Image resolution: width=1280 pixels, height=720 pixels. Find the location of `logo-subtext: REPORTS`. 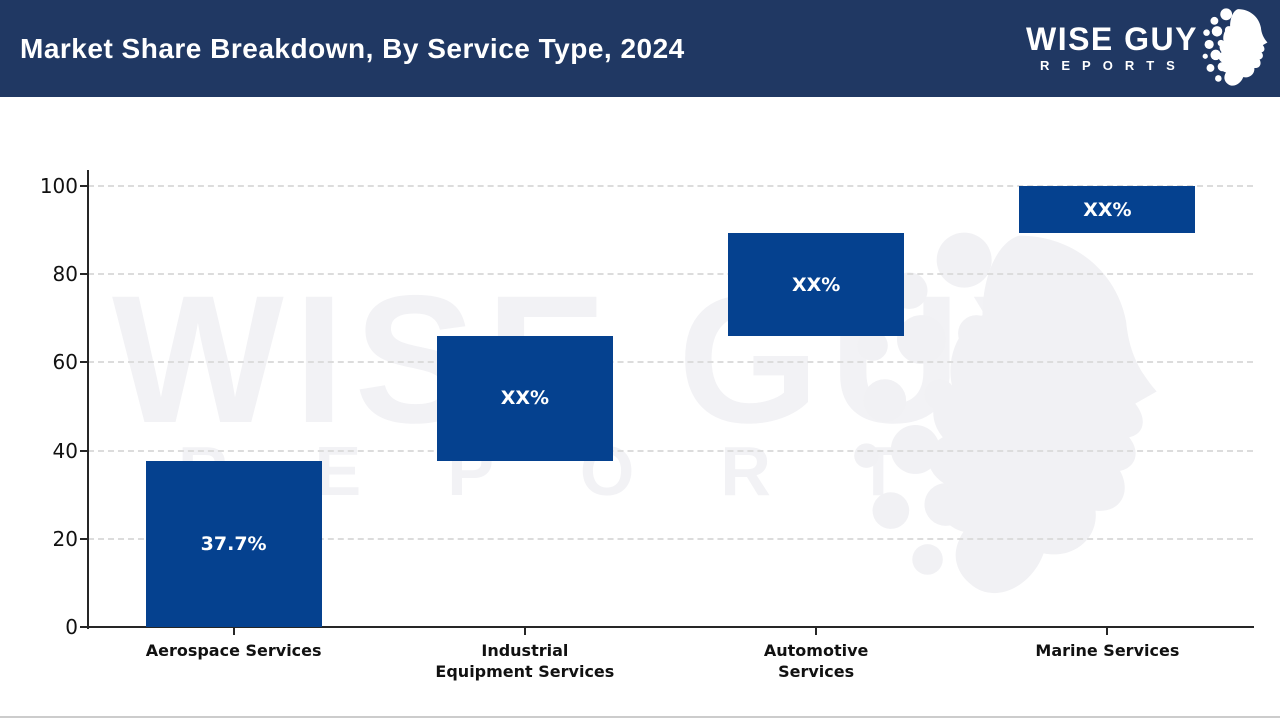

logo-subtext: REPORTS is located at coordinates (1113, 65).